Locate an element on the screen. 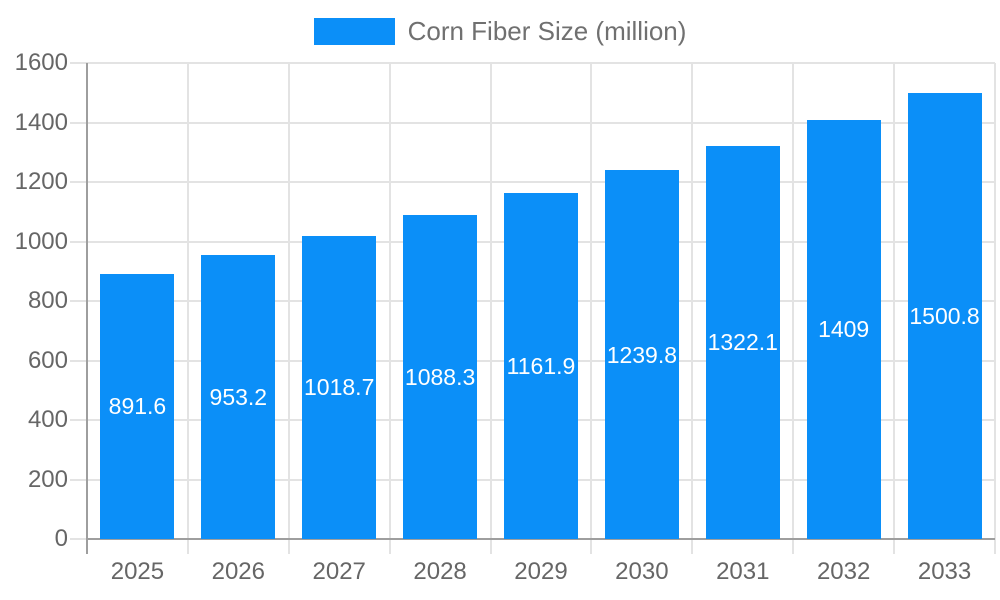  bar-2028 is located at coordinates (440, 377).